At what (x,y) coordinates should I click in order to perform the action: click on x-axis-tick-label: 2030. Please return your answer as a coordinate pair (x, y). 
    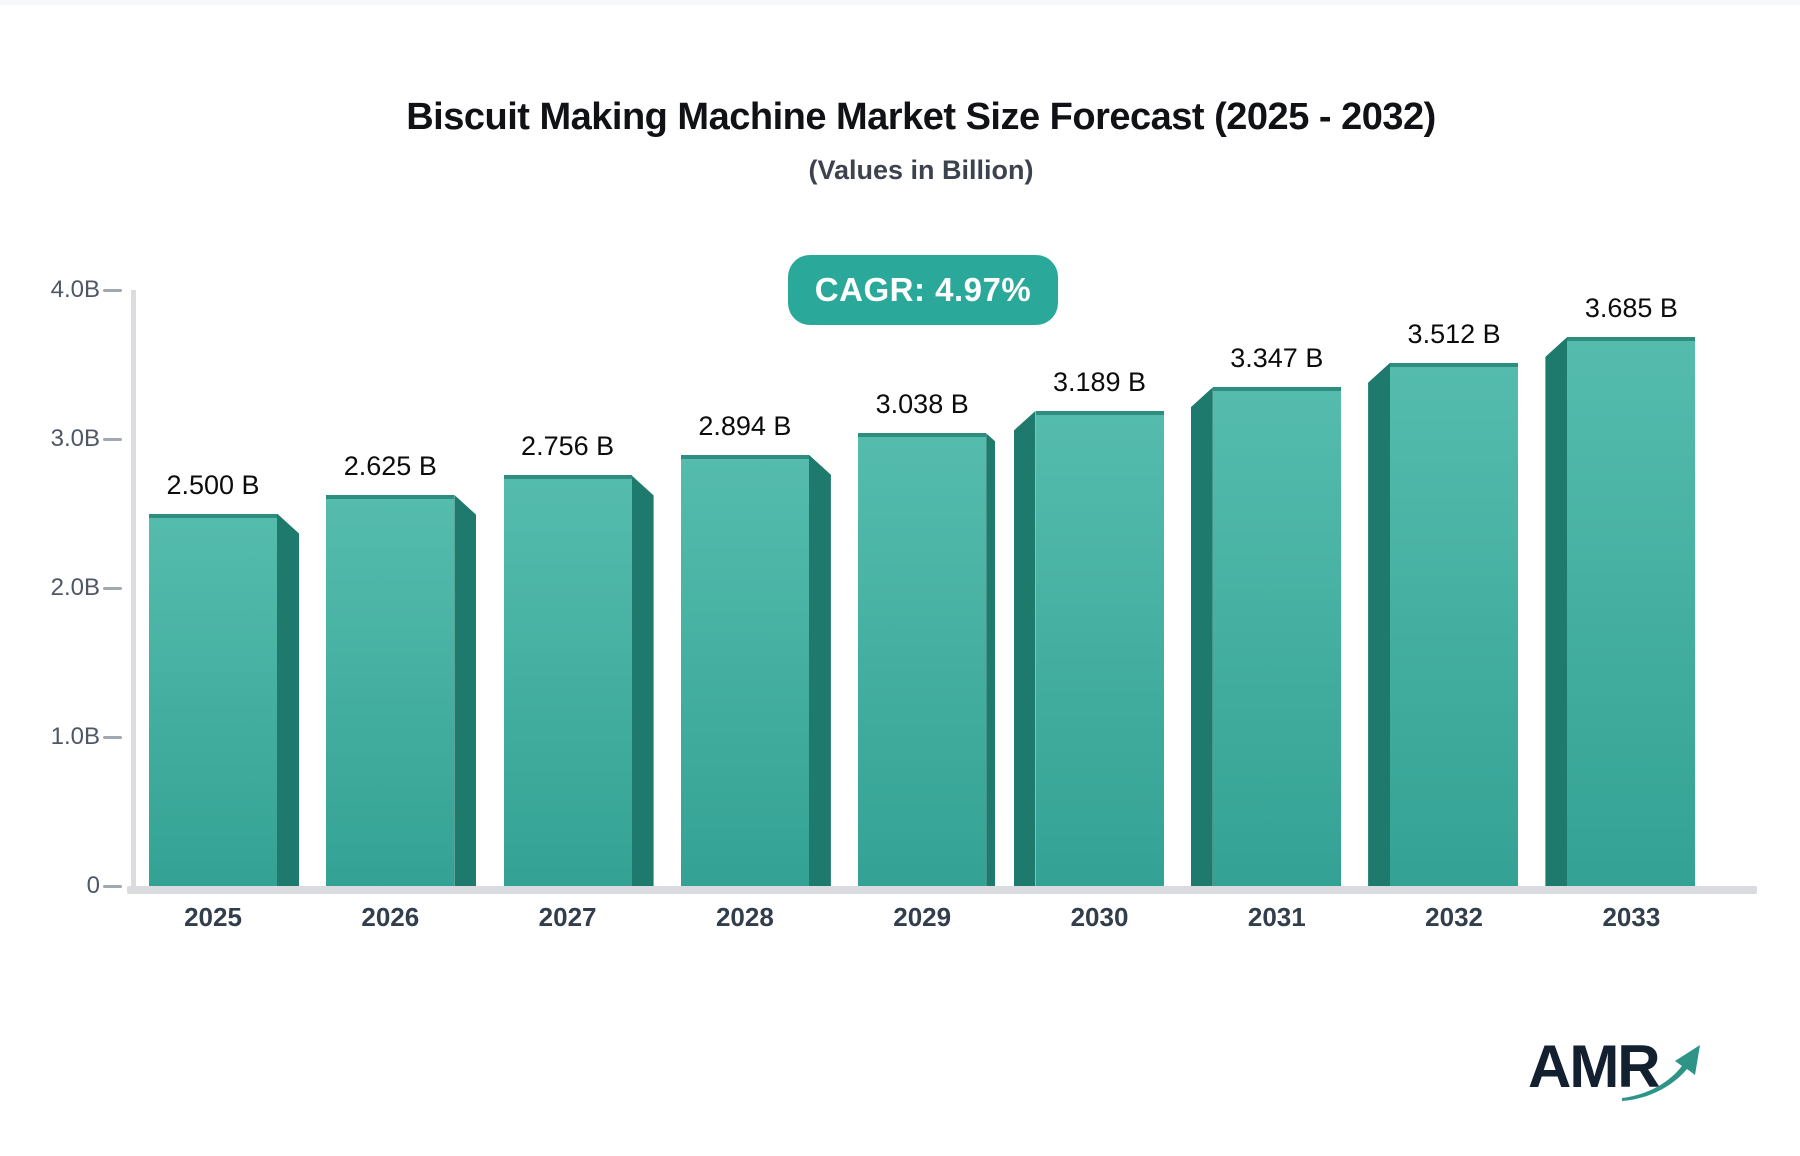
    Looking at the image, I should click on (1099, 917).